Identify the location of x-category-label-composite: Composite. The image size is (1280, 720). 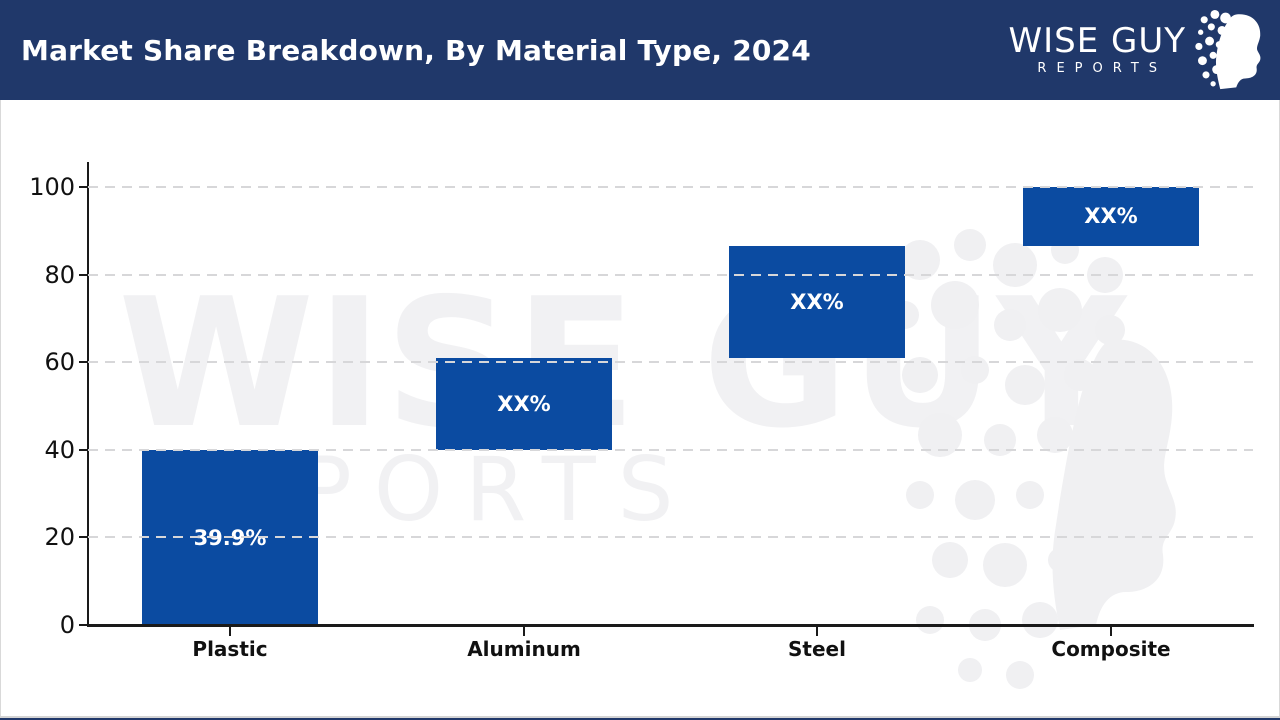
(1111, 649).